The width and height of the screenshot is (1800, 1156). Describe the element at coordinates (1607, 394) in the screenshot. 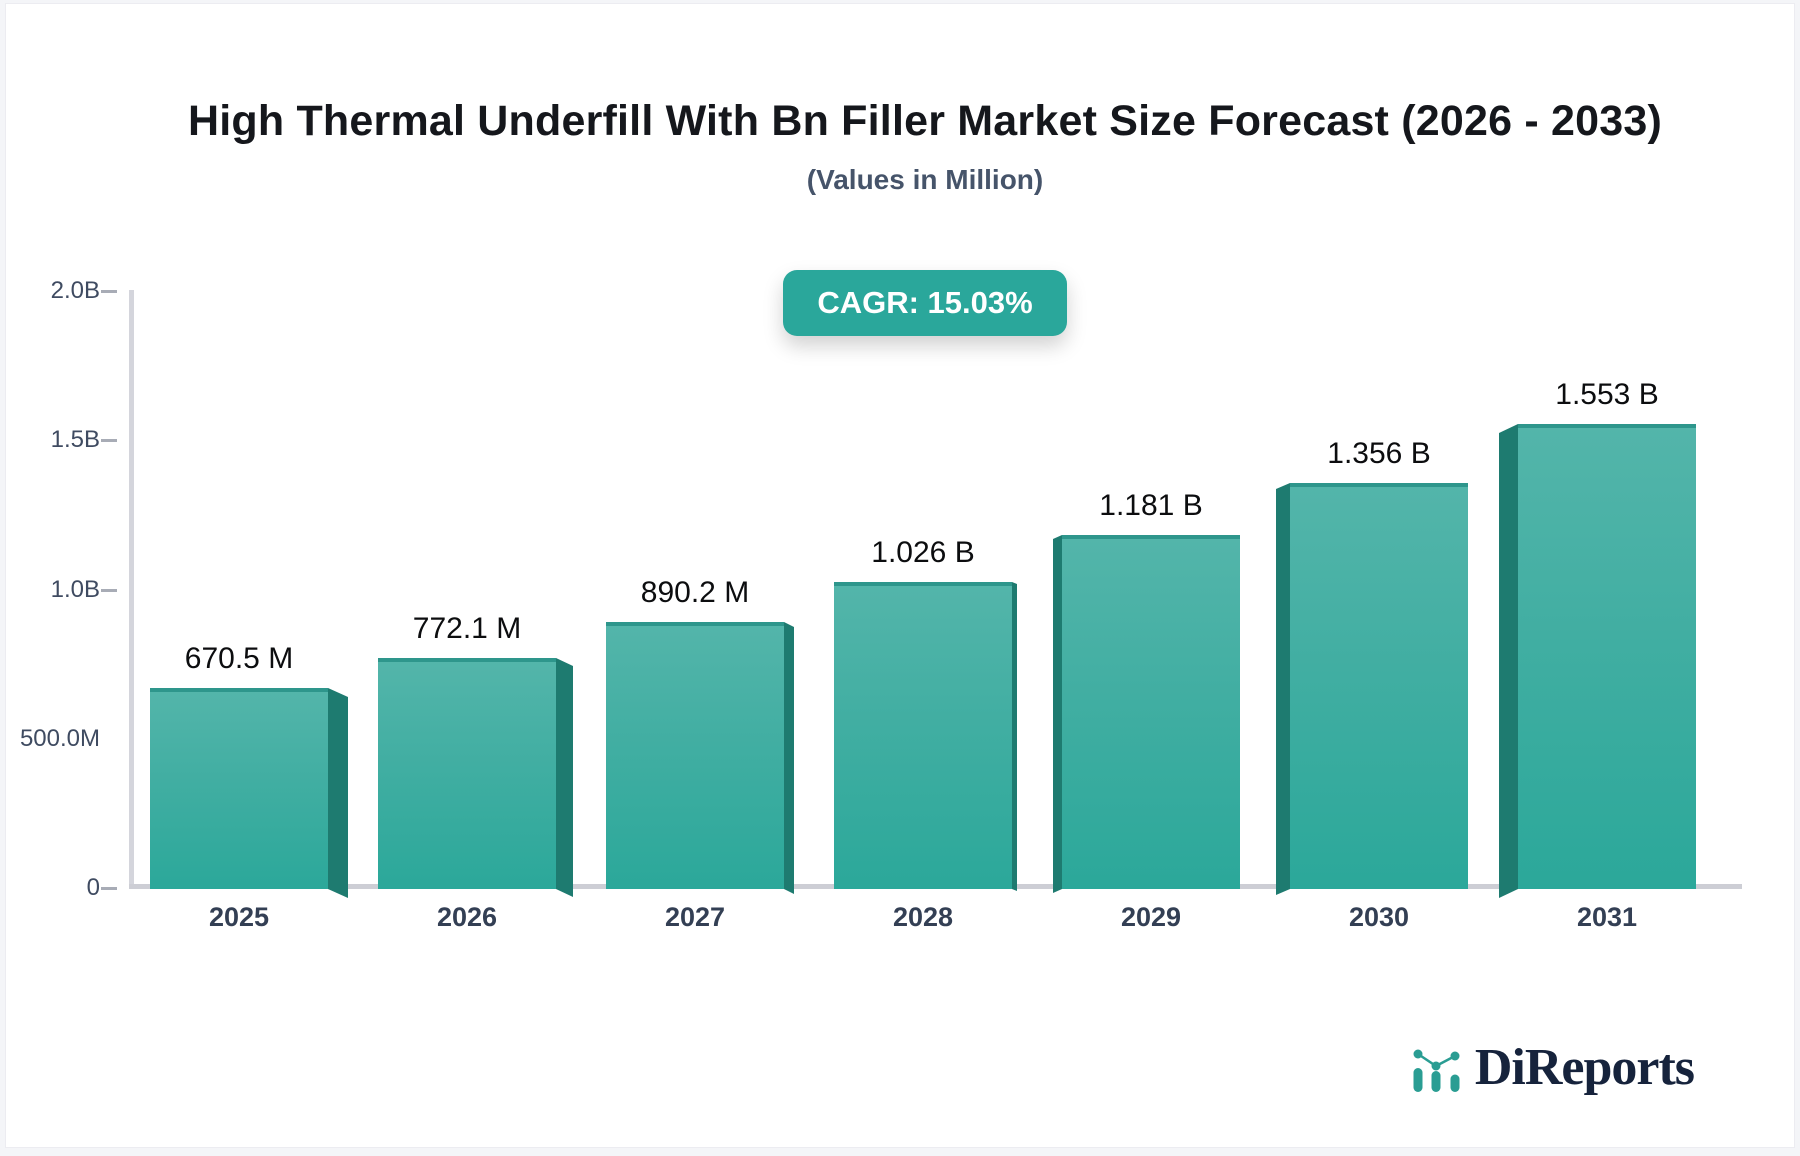

I see `bar-value-label: 1.553 B` at that location.